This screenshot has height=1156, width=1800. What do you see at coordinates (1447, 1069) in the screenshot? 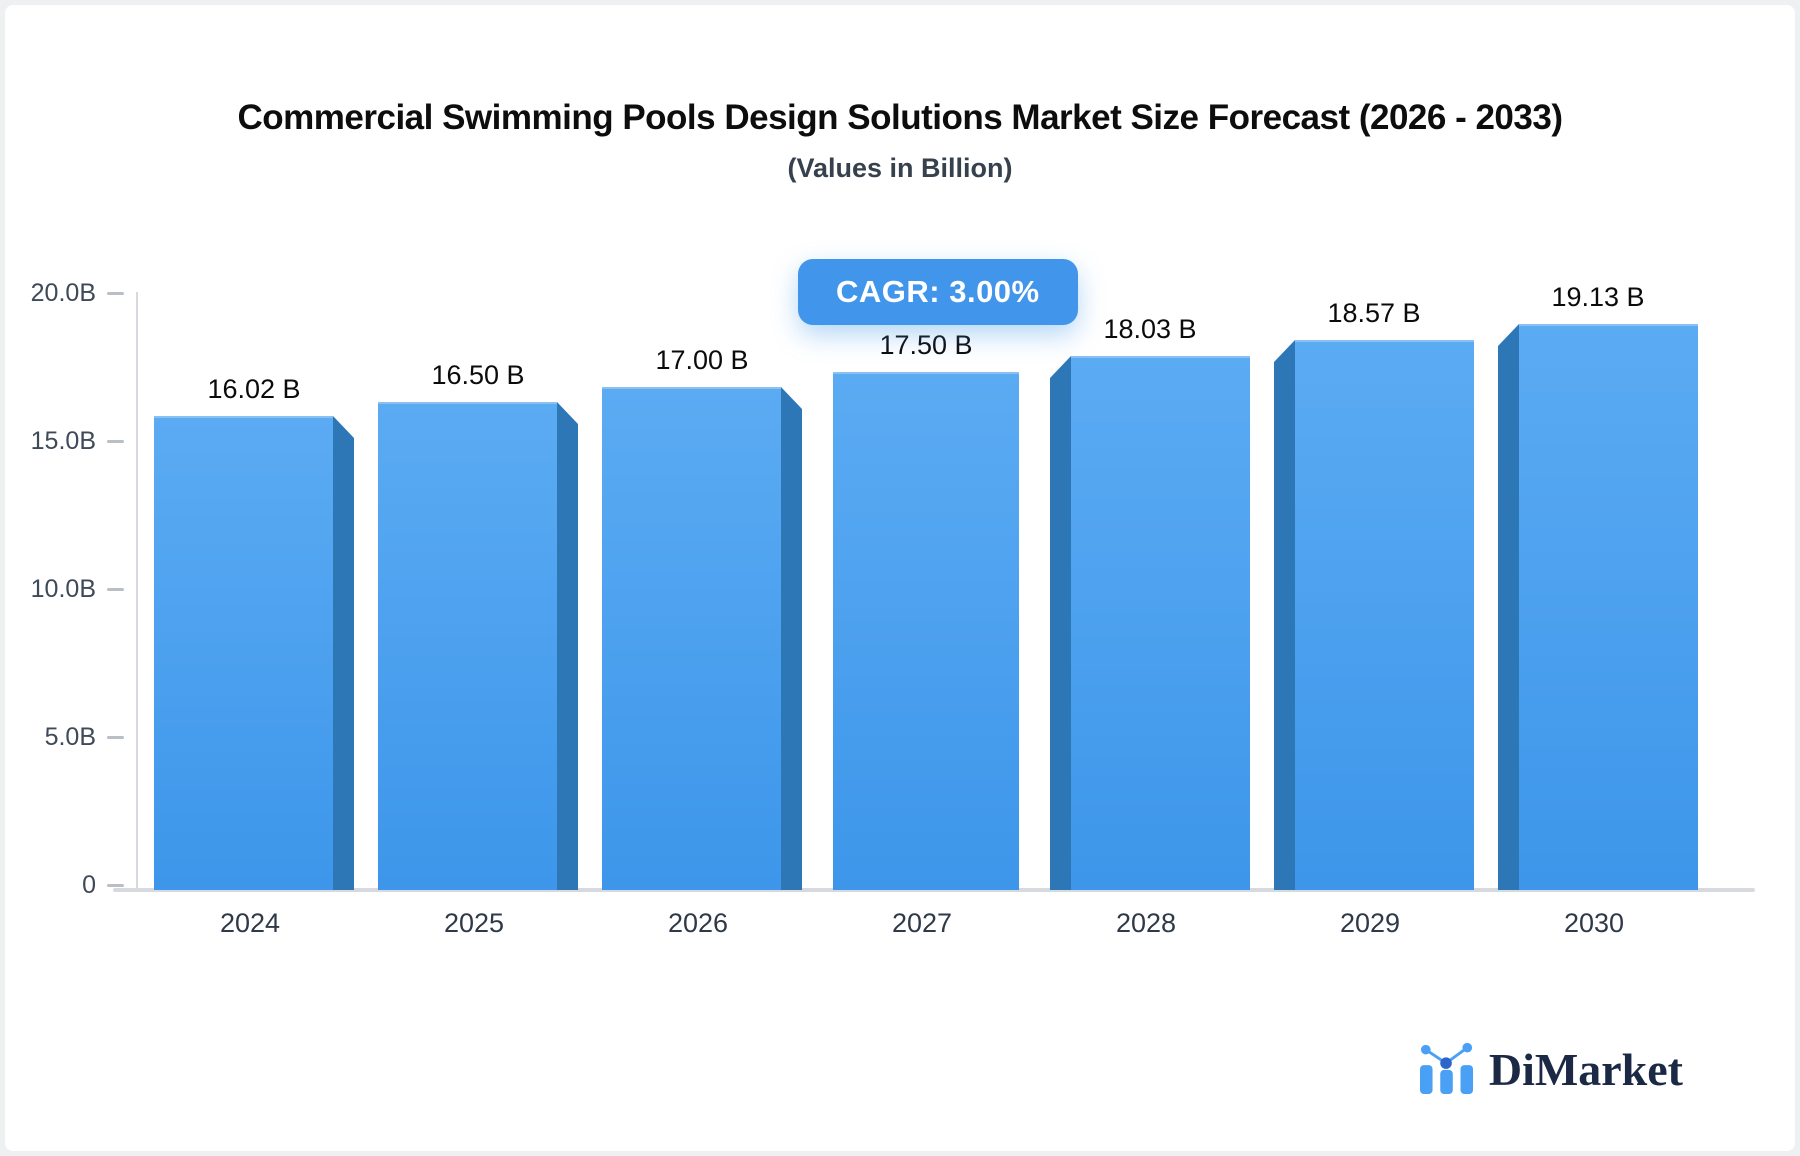
I see `mini-bar-chart-logo-icon` at bounding box center [1447, 1069].